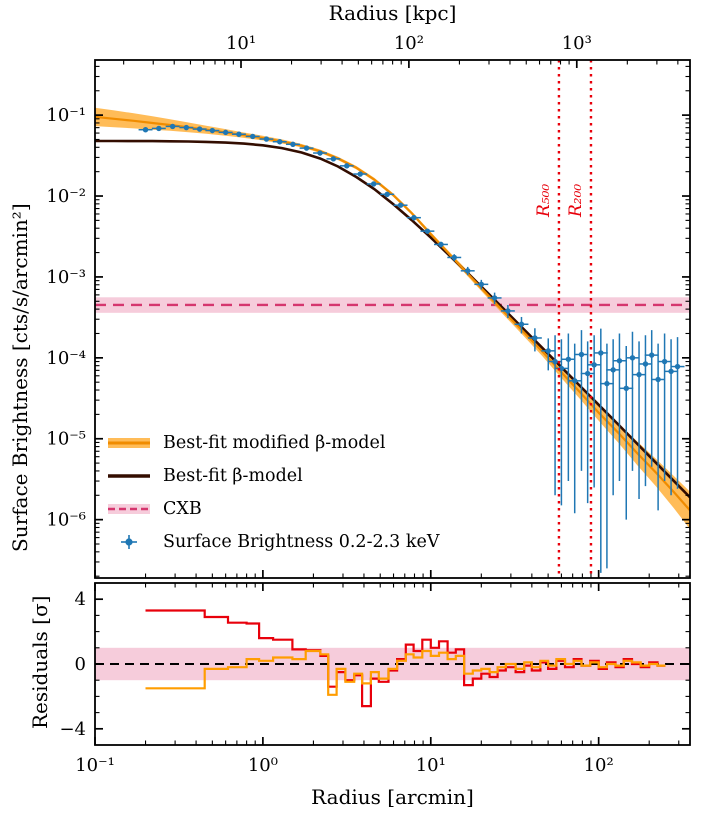 This screenshot has width=706, height=816. I want to click on svg-text: 10⁰, so click(263, 765).